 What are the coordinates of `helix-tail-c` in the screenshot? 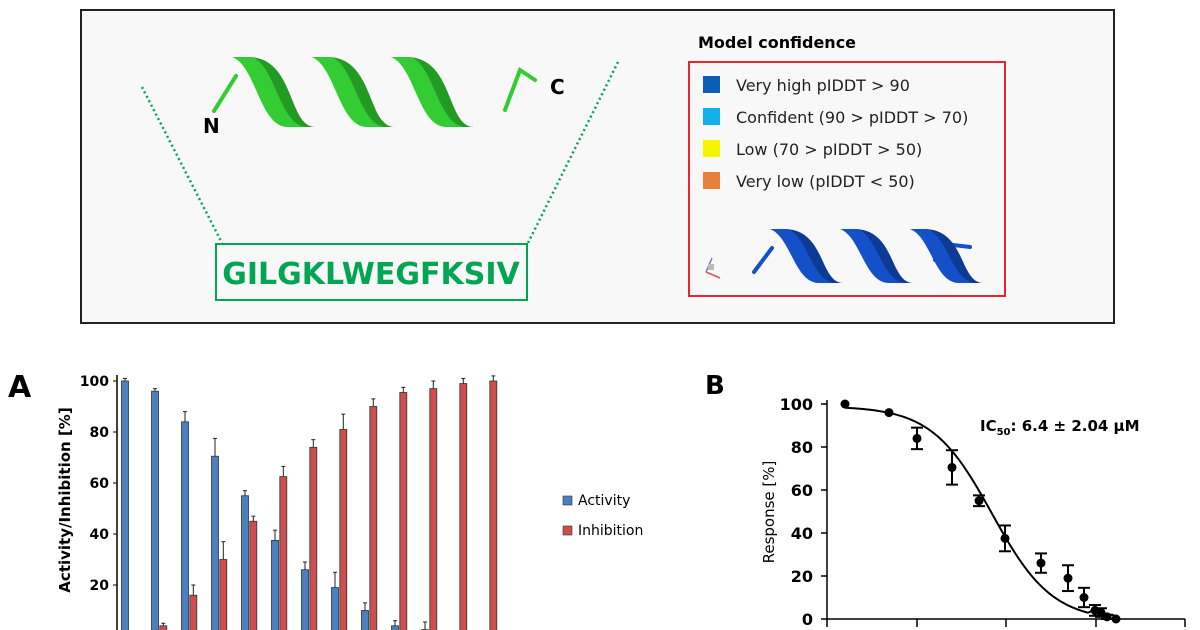 It's located at (520, 89).